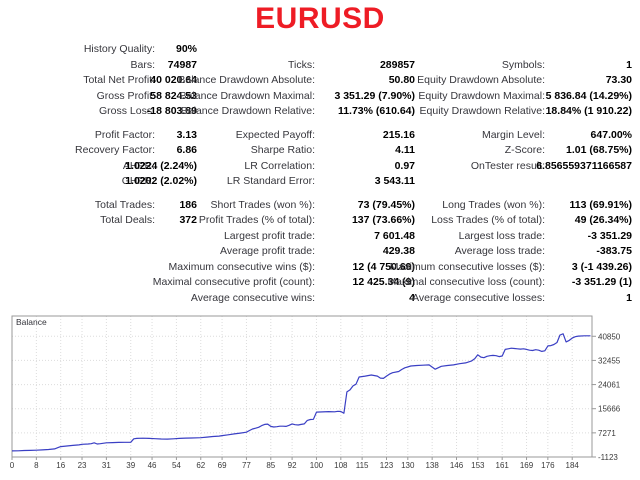 The image size is (640, 480). What do you see at coordinates (119, 80) in the screenshot?
I see `stat-label: Total Net Profit:` at bounding box center [119, 80].